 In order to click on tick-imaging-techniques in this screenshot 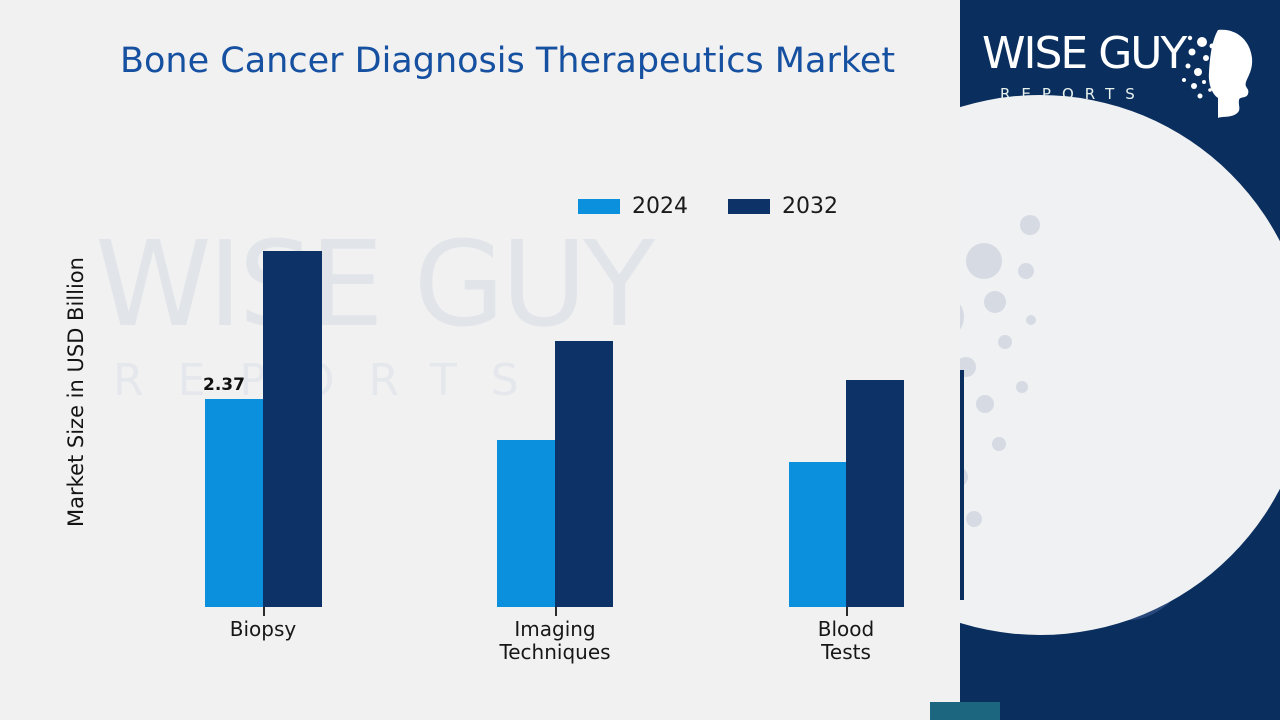, I will do `click(556, 611)`.